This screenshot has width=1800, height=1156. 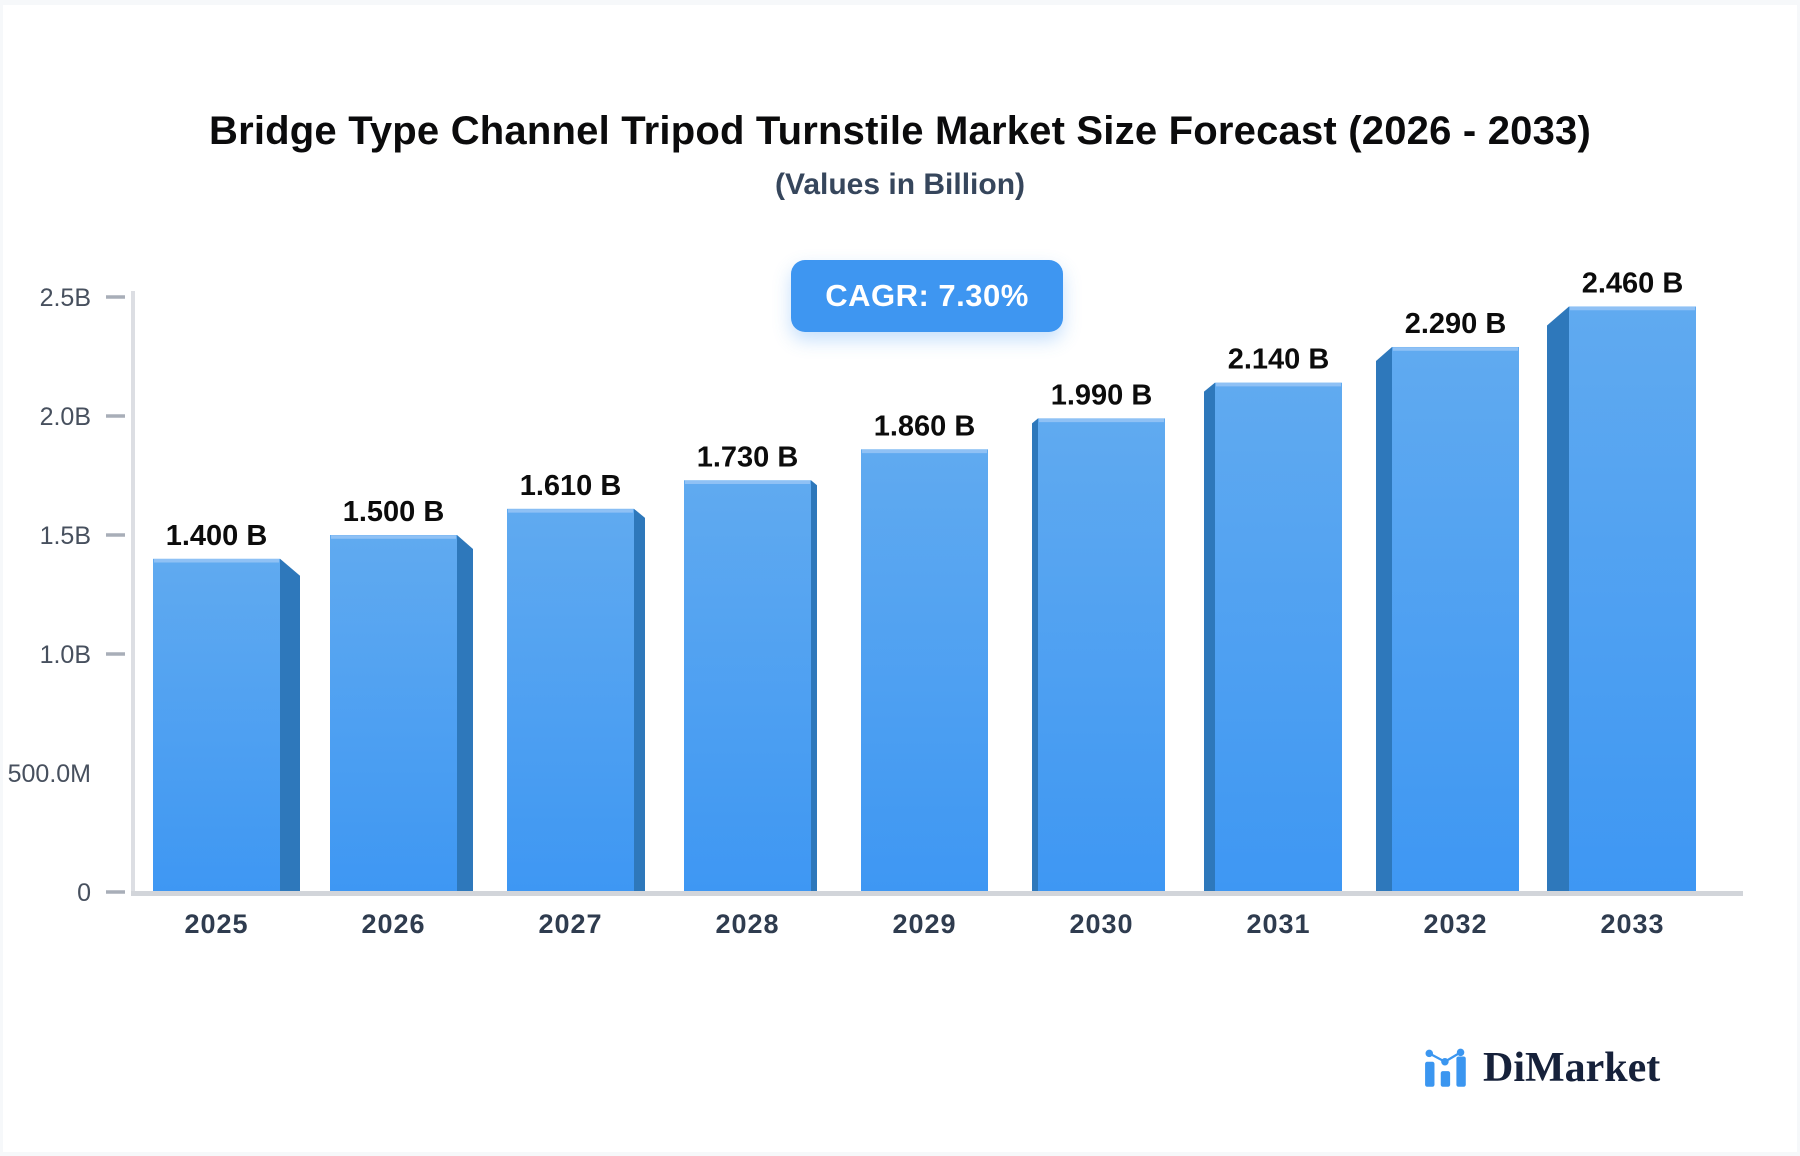 What do you see at coordinates (924, 924) in the screenshot?
I see `x-axis-label: 2029` at bounding box center [924, 924].